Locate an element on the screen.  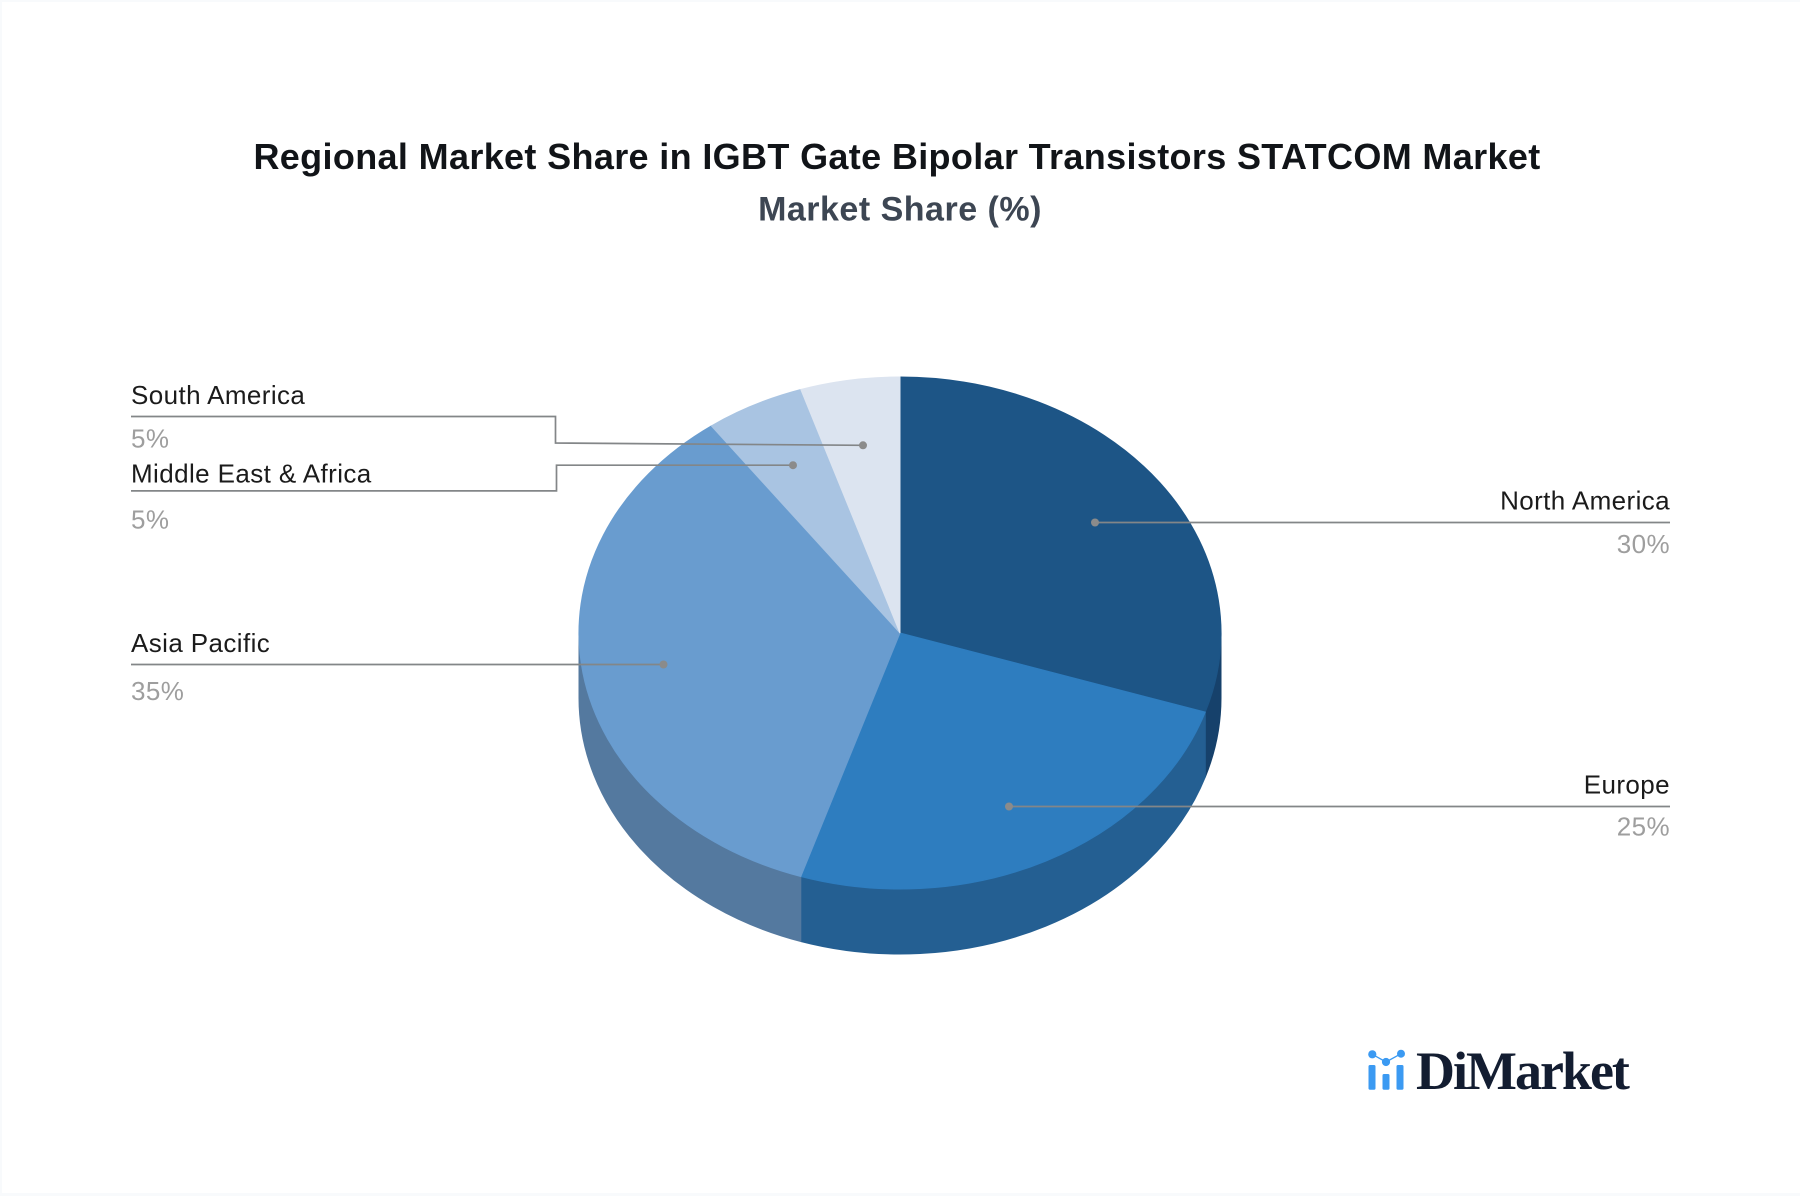
svg-text: Market Share (%) is located at coordinates (900, 210).